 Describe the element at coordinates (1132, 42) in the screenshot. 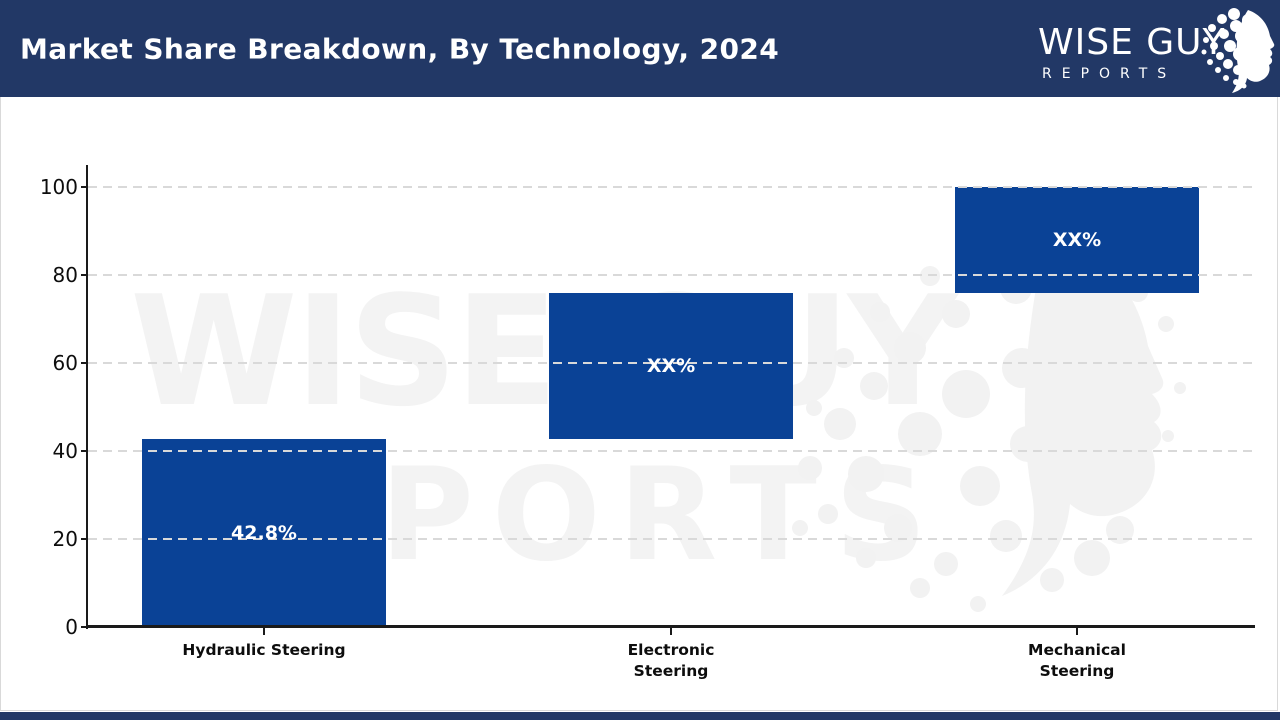

I see `brand-wordmark: WISE GUY` at that location.